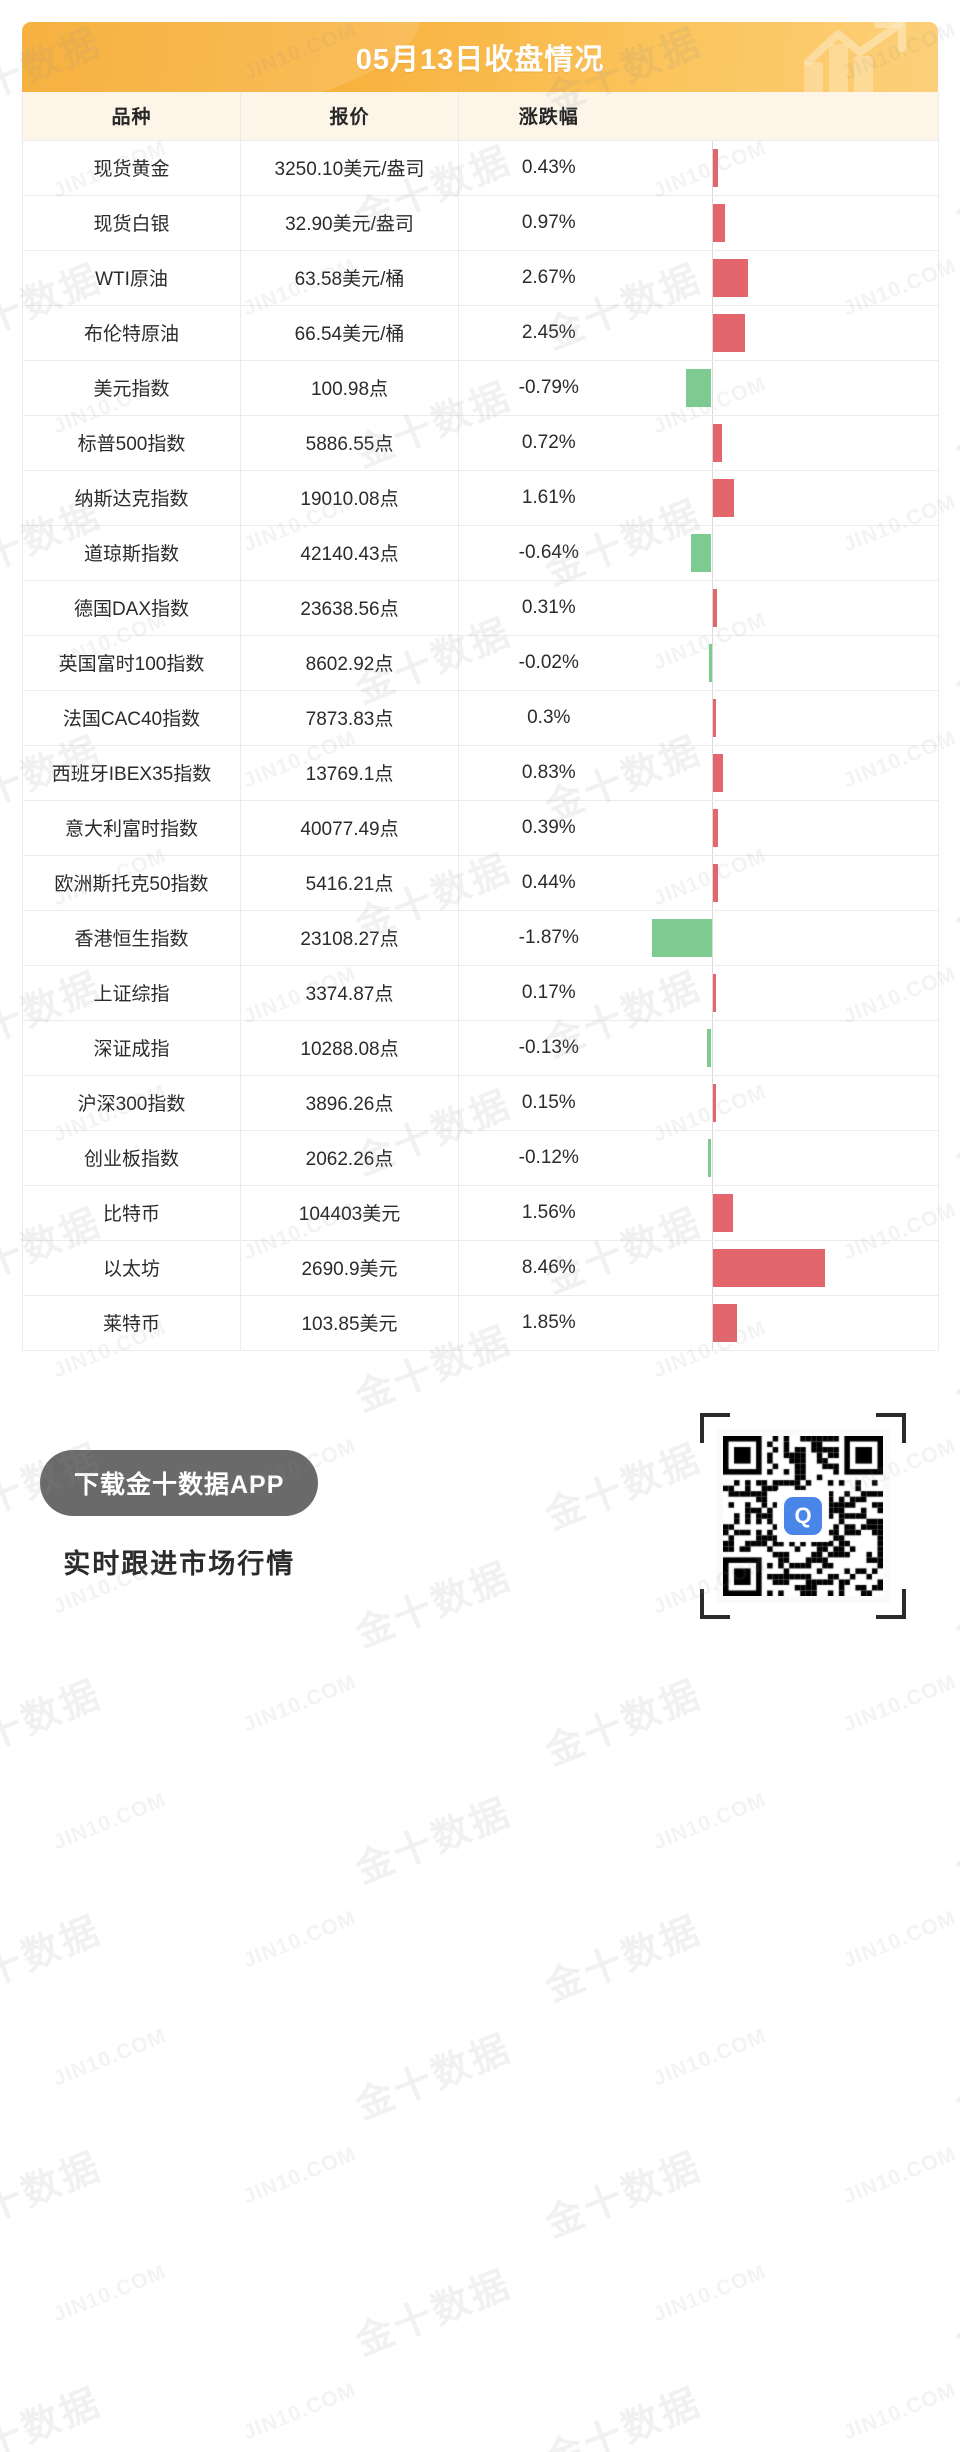  What do you see at coordinates (131, 277) in the screenshot?
I see `cell-instrument-name: WTI原油` at bounding box center [131, 277].